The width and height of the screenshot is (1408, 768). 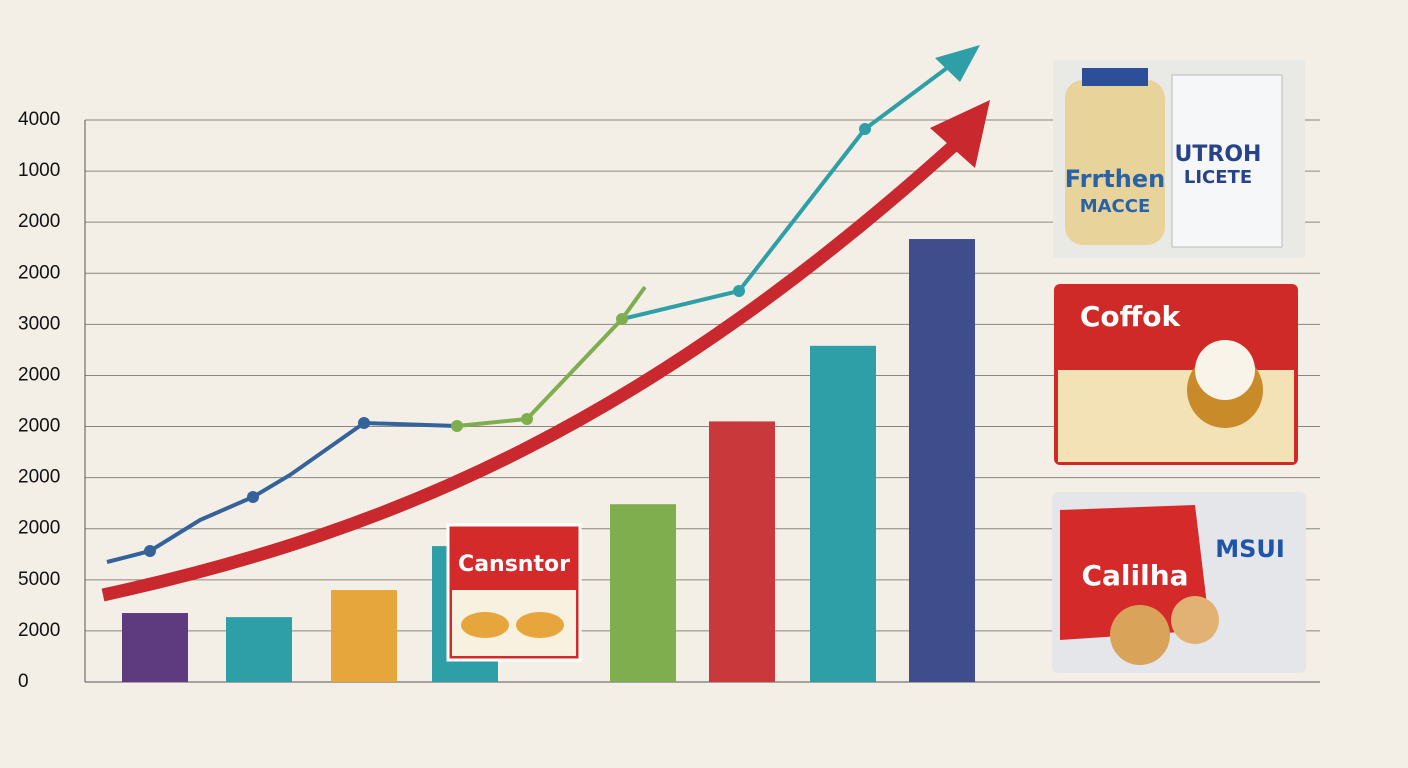 What do you see at coordinates (514, 592) in the screenshot?
I see `product-box: Cansntor` at bounding box center [514, 592].